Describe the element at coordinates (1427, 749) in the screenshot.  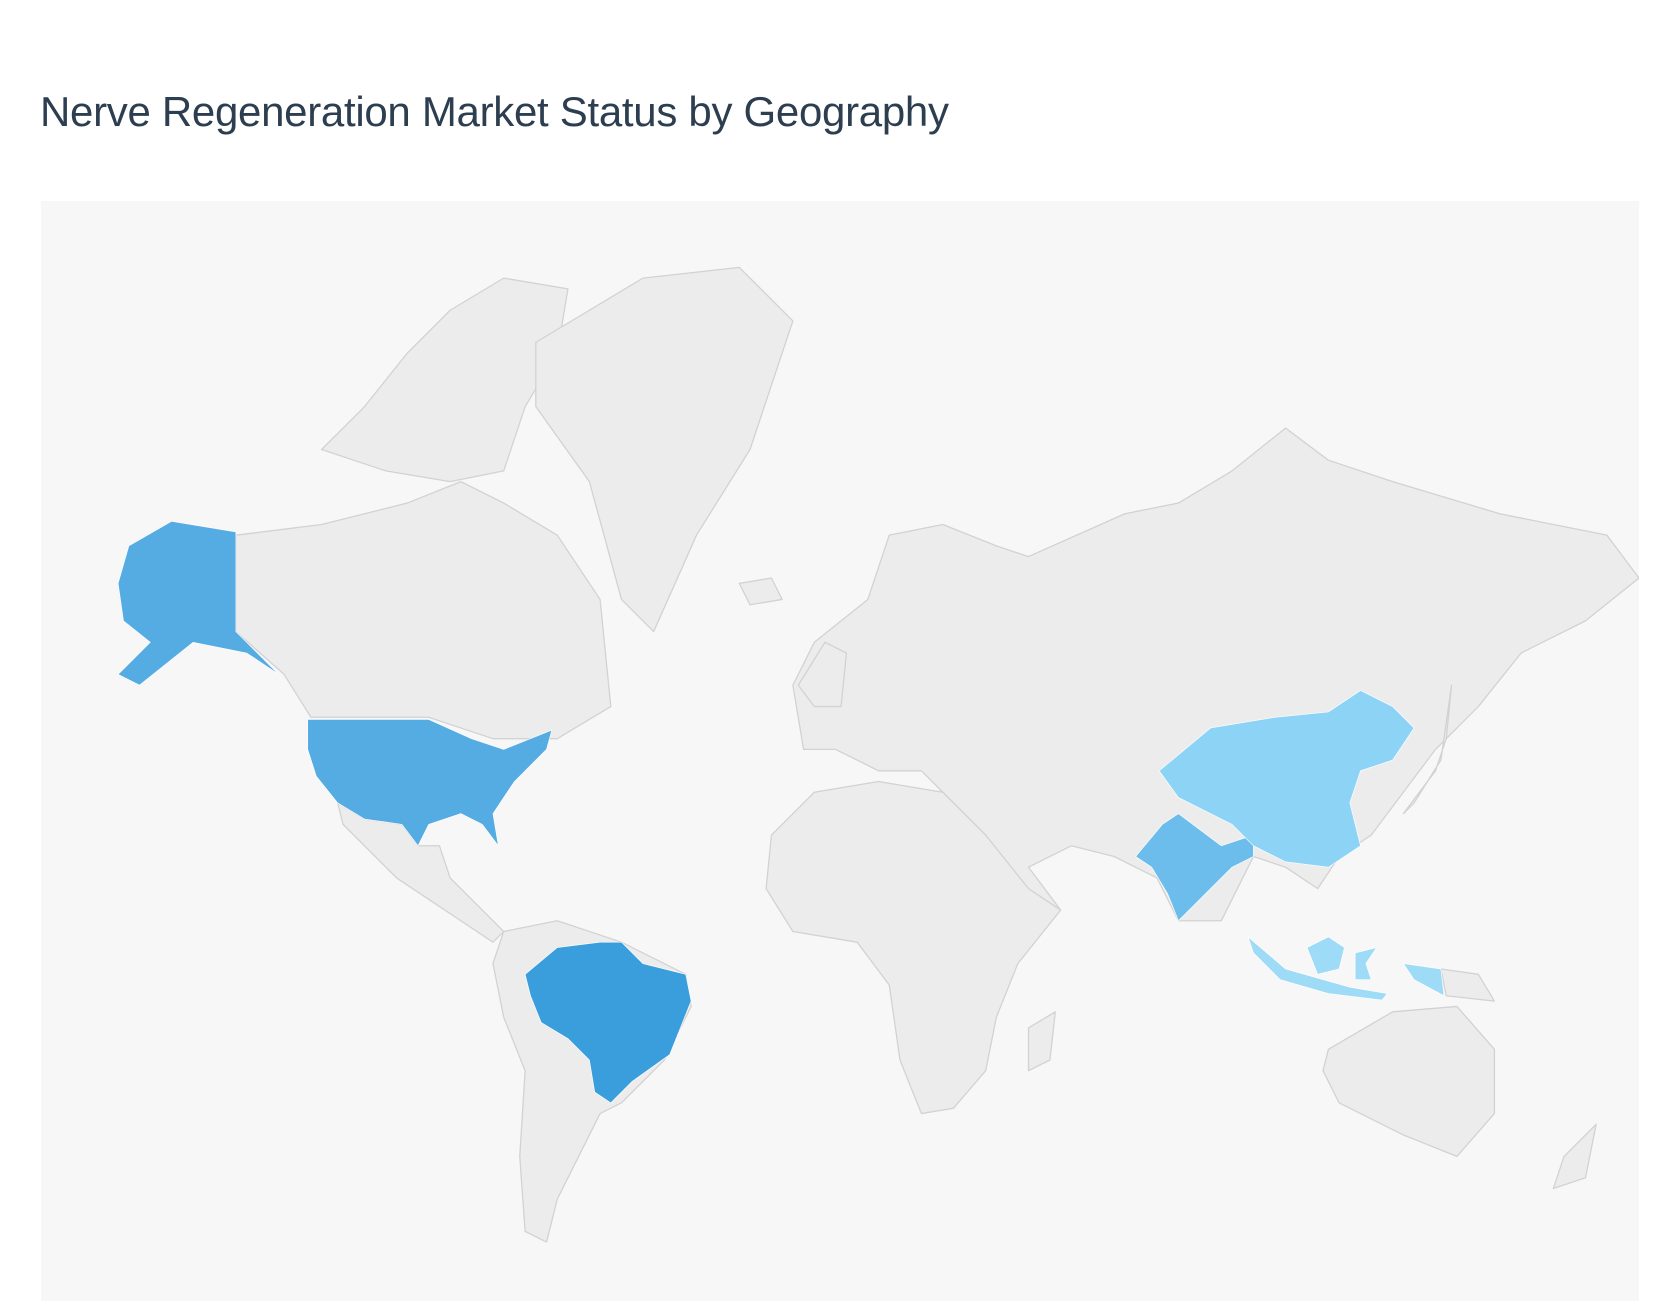
I see `land-japan` at that location.